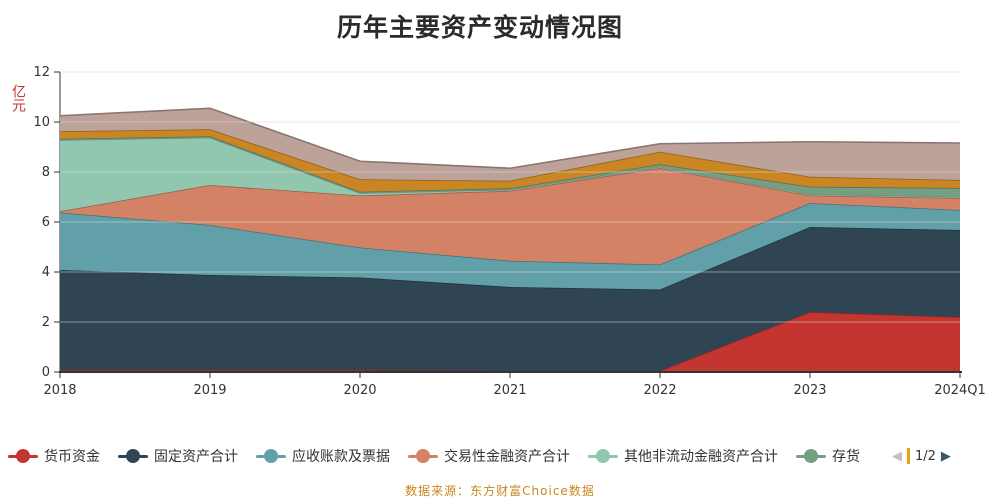 Image resolution: width=1000 pixels, height=500 pixels. What do you see at coordinates (809, 390) in the screenshot?
I see `x-axis-label: 2023` at bounding box center [809, 390].